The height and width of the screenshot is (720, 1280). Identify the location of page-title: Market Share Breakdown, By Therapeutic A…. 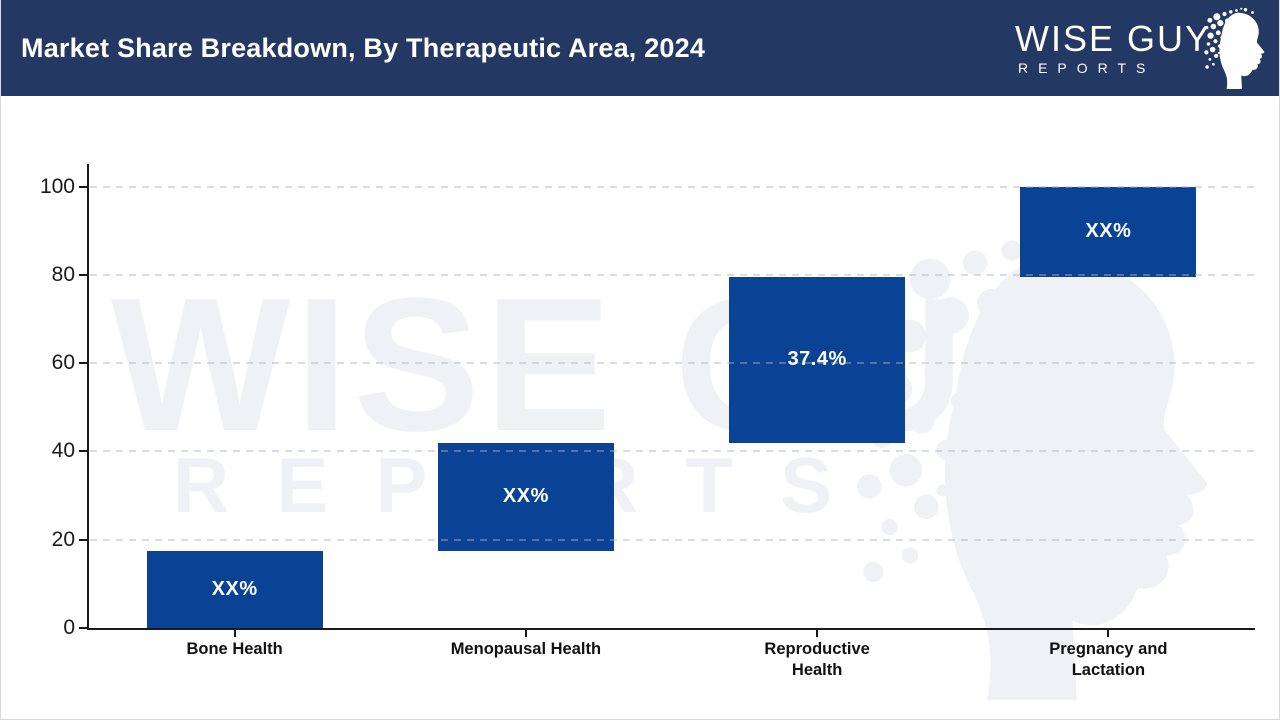
(363, 47).